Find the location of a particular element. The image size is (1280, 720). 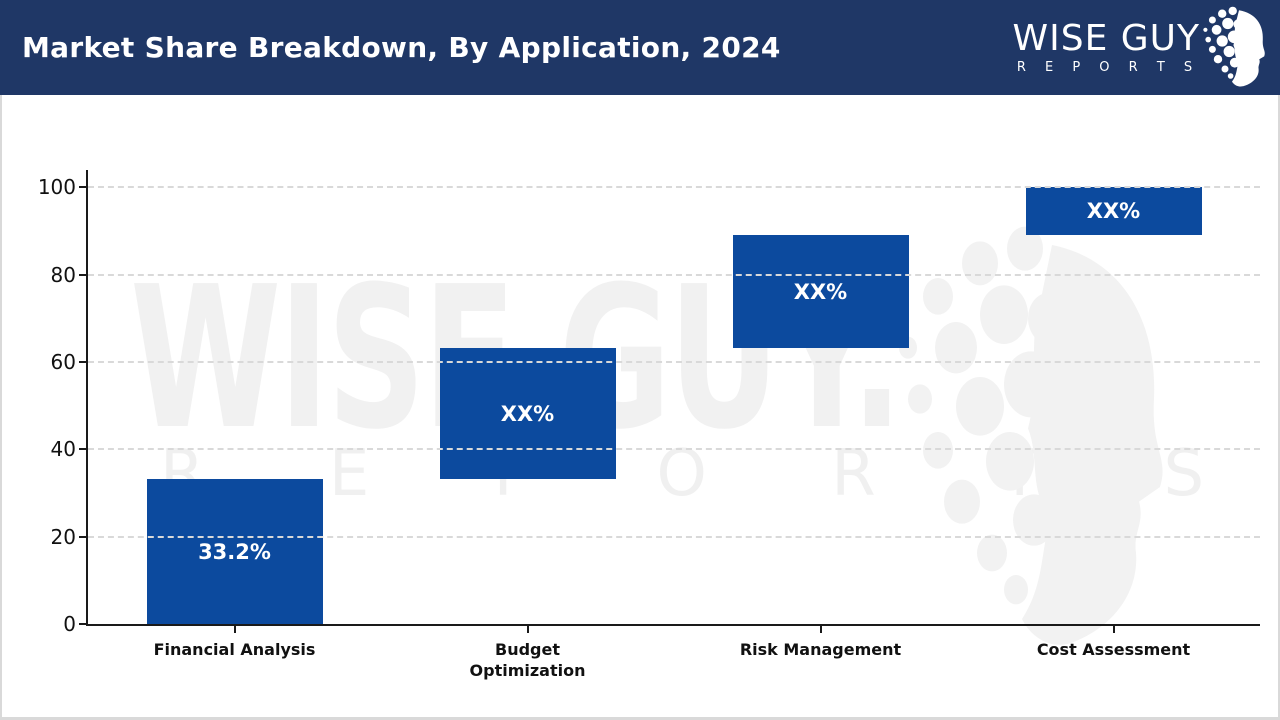

category-label: Financial Analysis is located at coordinates (234, 649).